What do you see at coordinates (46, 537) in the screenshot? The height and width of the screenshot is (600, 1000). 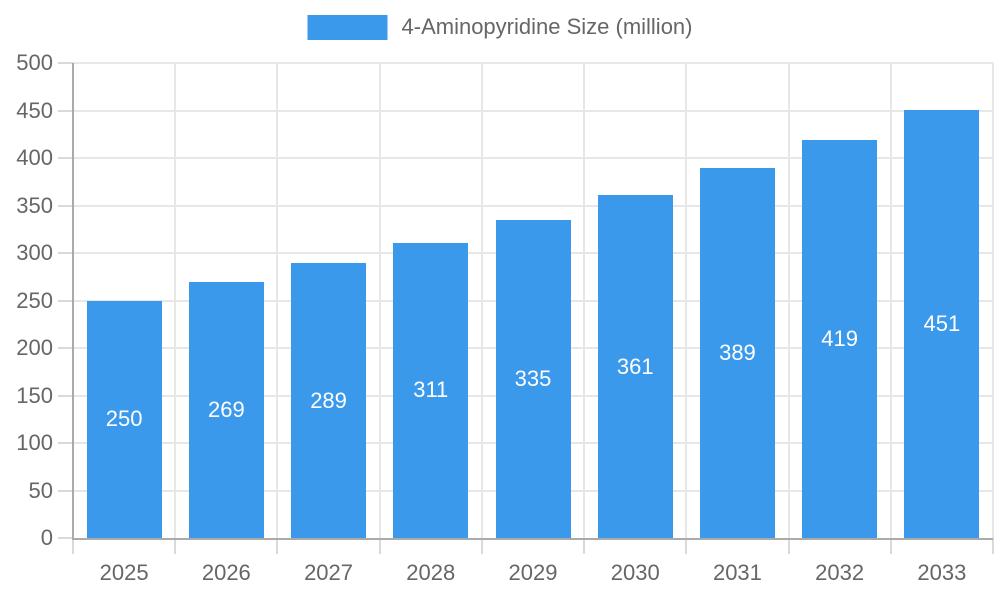 I see `y-tick-label: 0` at bounding box center [46, 537].